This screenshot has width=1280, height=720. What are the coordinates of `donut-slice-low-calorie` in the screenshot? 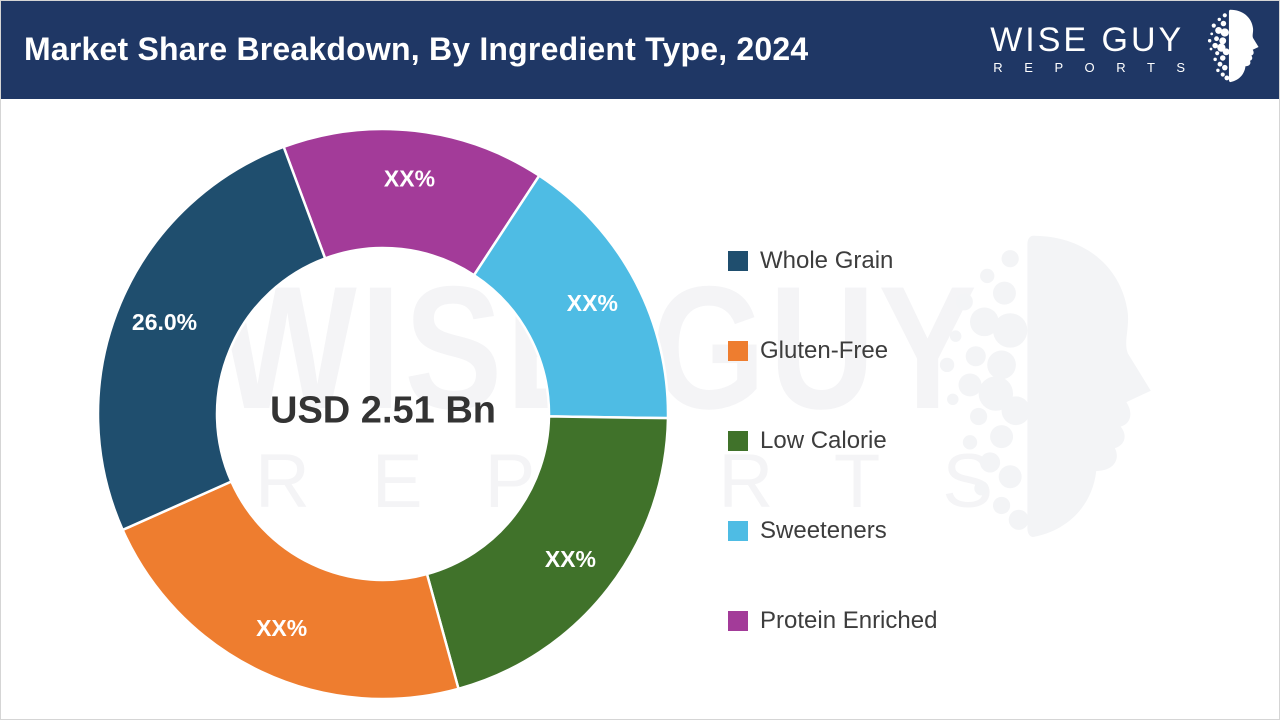 It's located at (547, 553).